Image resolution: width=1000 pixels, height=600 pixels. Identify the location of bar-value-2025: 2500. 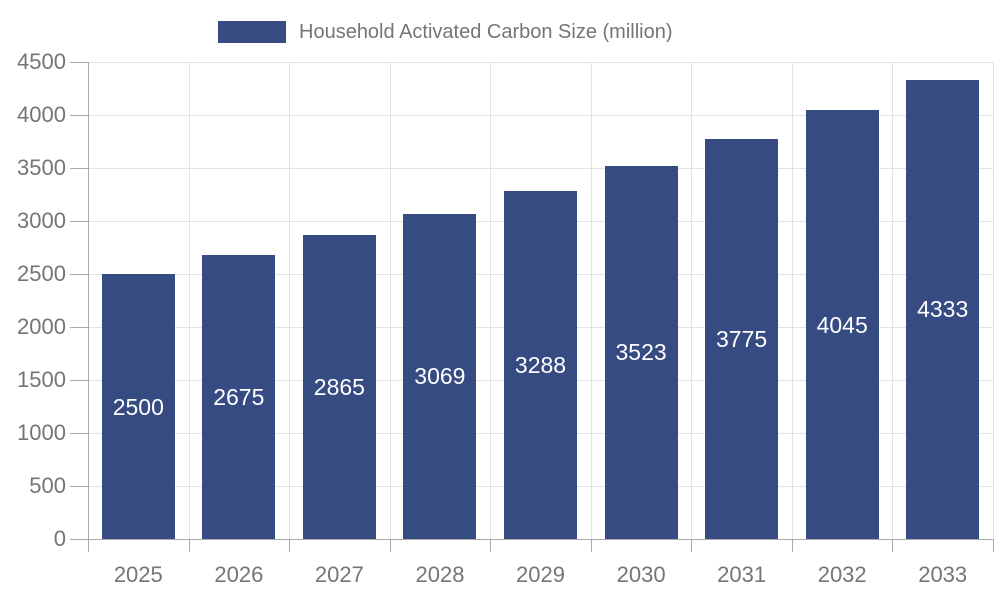
(138, 406).